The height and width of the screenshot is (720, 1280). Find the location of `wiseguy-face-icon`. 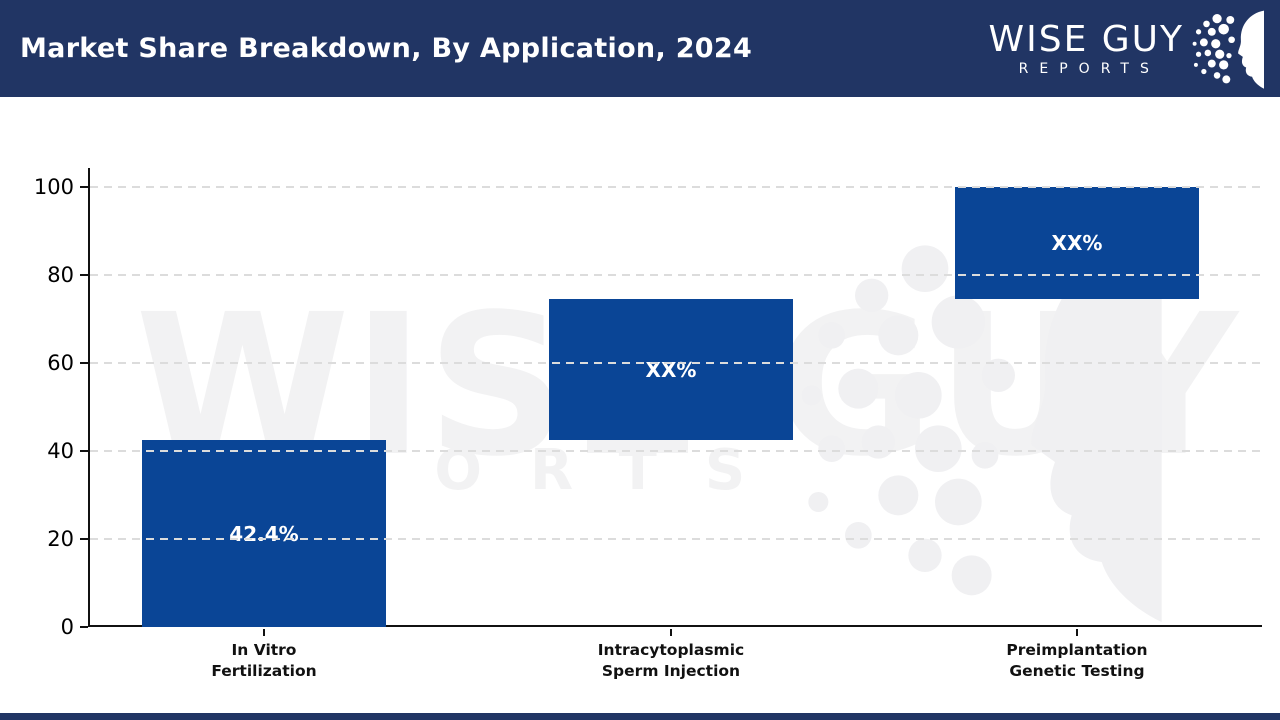

wiseguy-face-icon is located at coordinates (1226, 48).